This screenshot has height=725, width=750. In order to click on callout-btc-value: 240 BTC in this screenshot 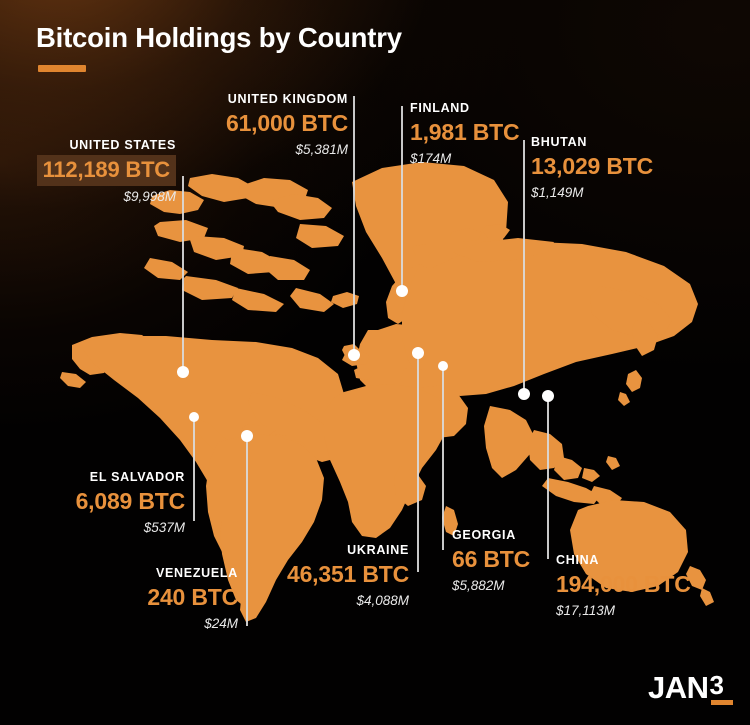, I will do `click(192, 596)`.